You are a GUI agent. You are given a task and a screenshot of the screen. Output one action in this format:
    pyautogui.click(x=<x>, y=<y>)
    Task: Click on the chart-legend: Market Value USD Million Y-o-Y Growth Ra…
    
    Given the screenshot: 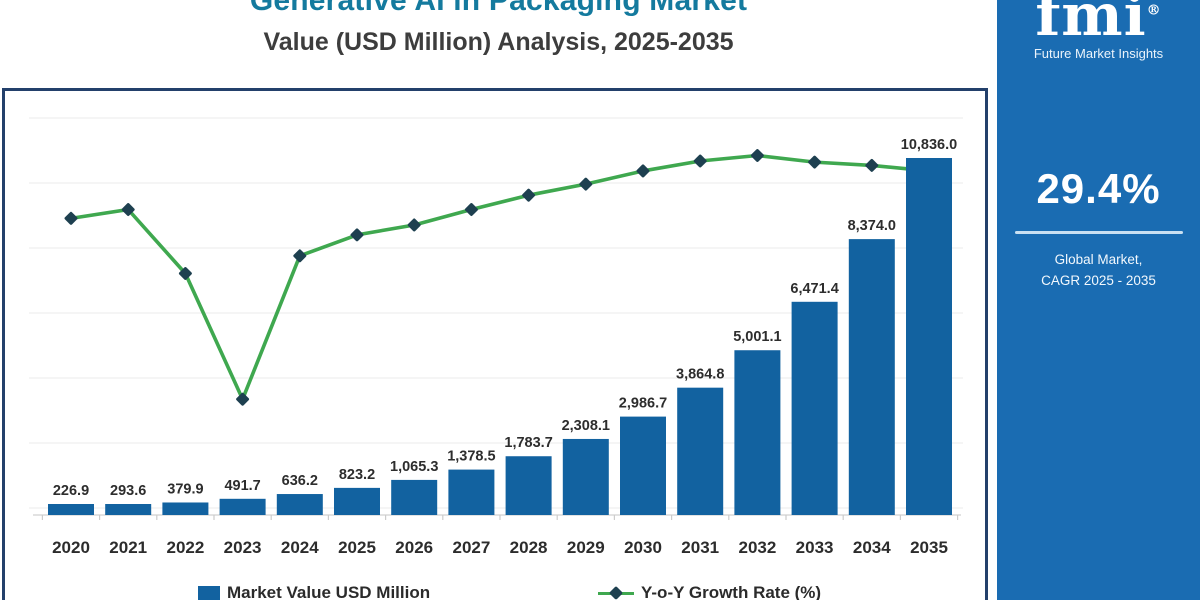 What is the action you would take?
    pyautogui.click(x=495, y=591)
    